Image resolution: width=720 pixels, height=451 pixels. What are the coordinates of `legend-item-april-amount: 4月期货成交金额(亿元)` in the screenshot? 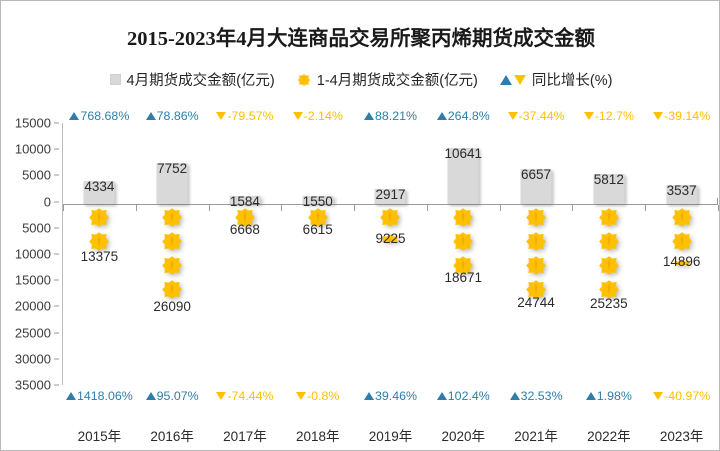 It's located at (192, 79).